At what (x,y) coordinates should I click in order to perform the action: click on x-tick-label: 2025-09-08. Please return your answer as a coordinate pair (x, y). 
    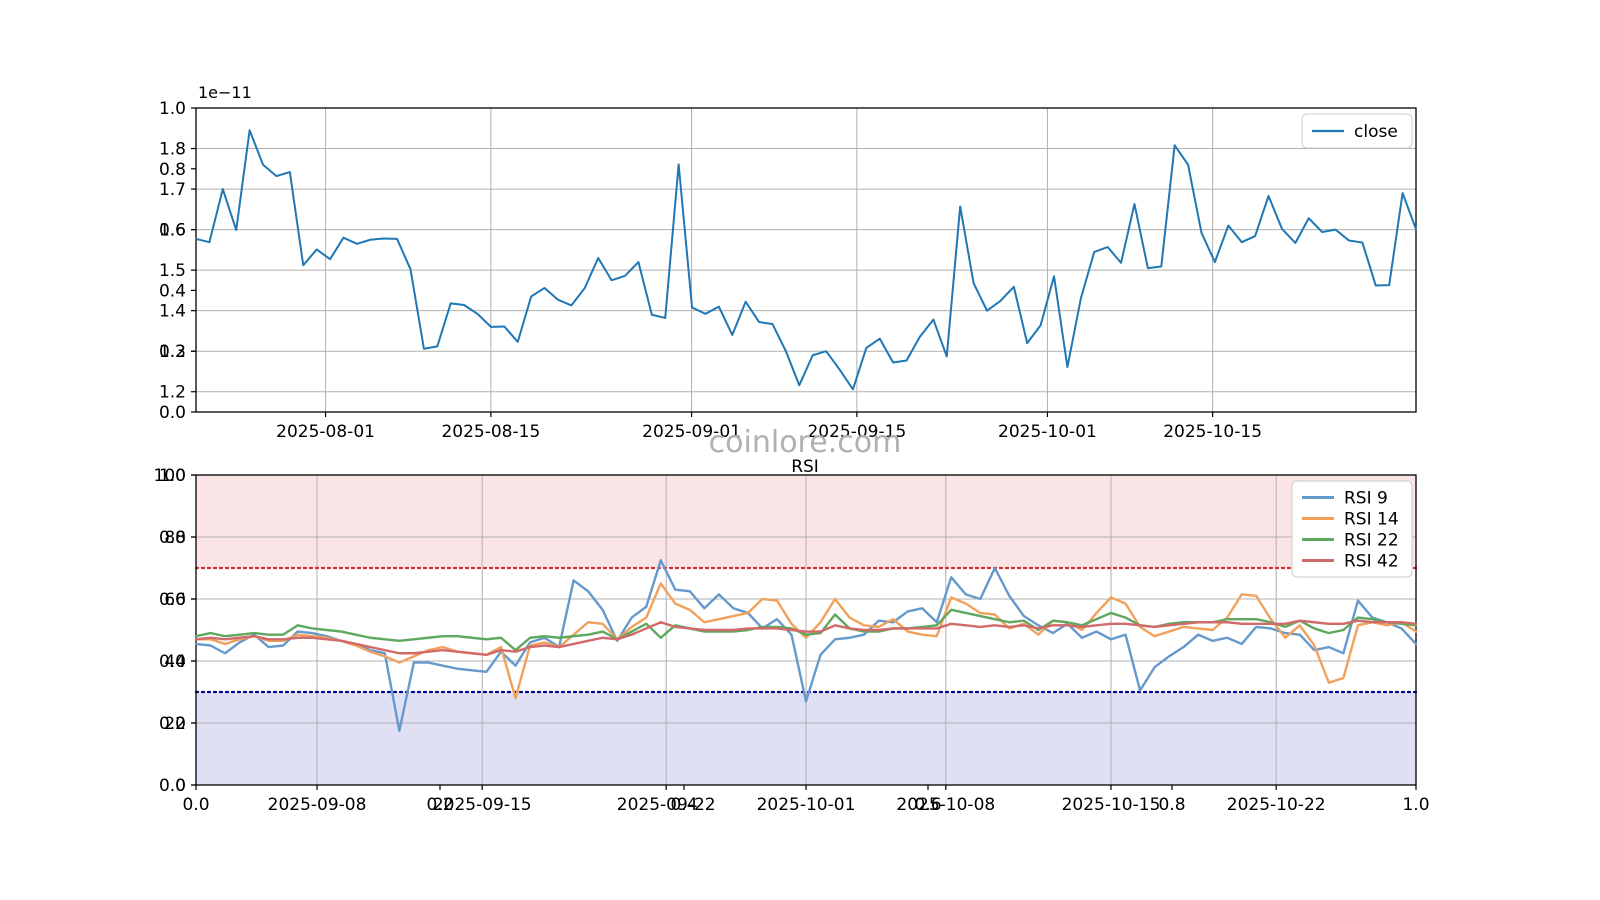
    Looking at the image, I should click on (317, 805).